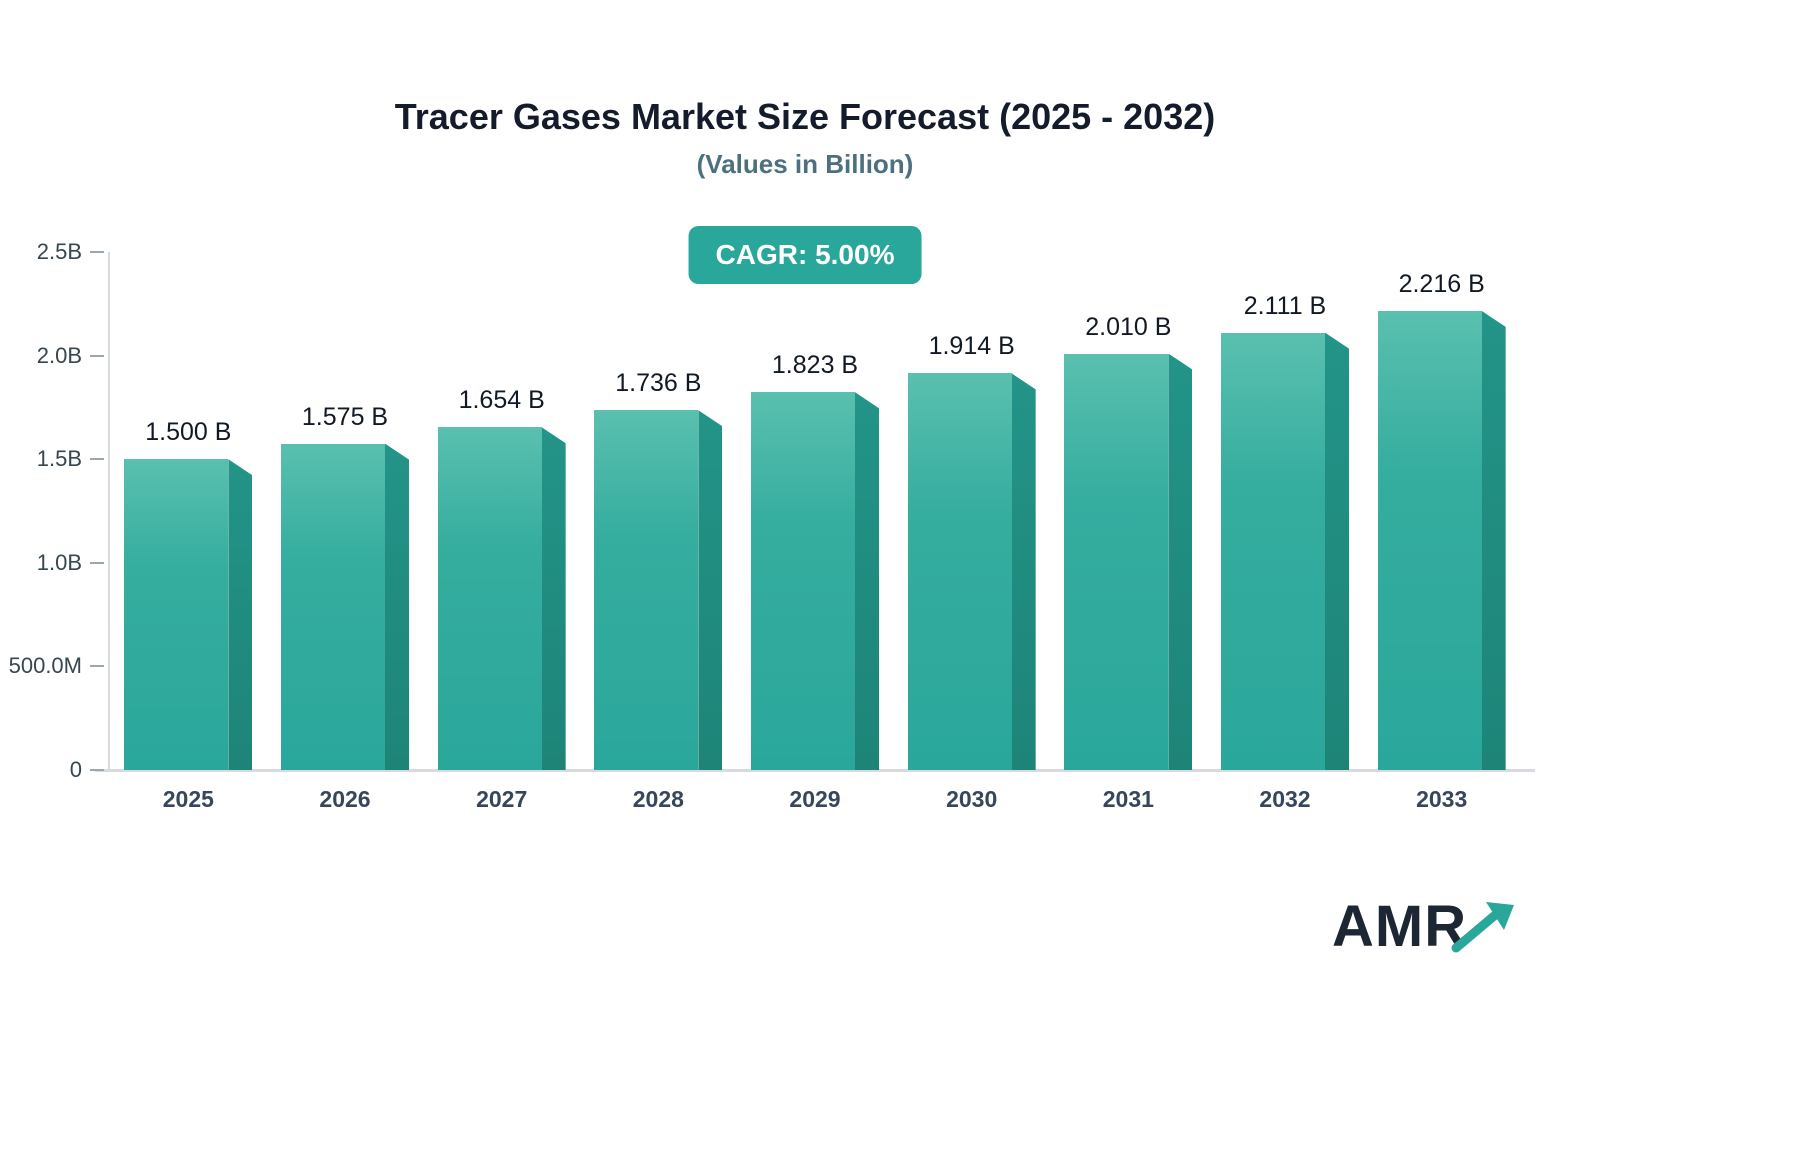 The image size is (1800, 1156). Describe the element at coordinates (1285, 305) in the screenshot. I see `bar-value-label: 2.111 B` at that location.